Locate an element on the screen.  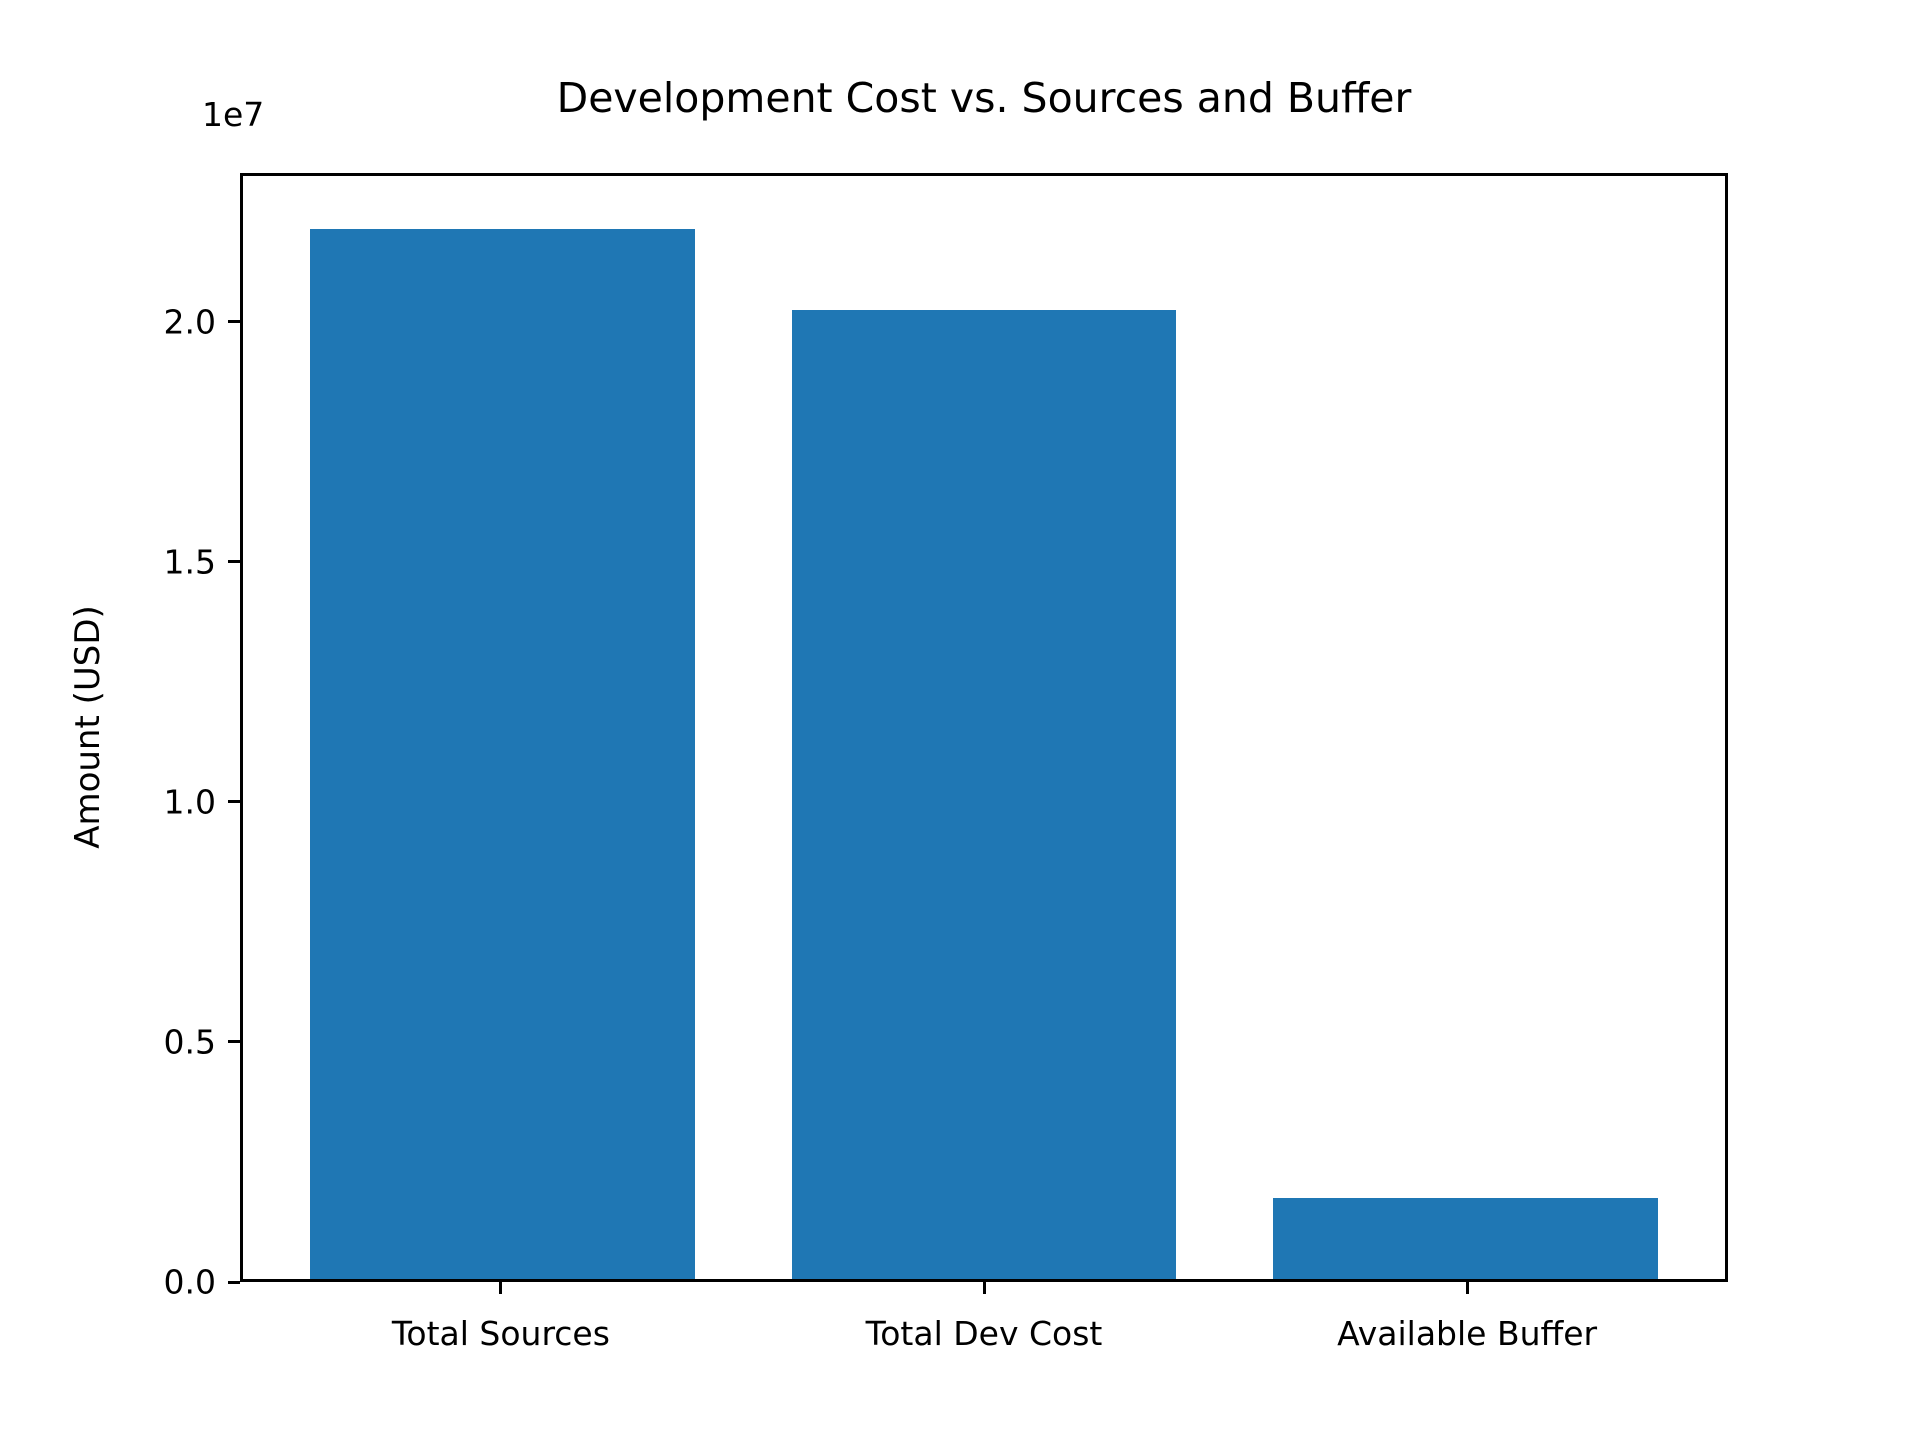
y-tick-label: 1.5 is located at coordinates (189, 562).